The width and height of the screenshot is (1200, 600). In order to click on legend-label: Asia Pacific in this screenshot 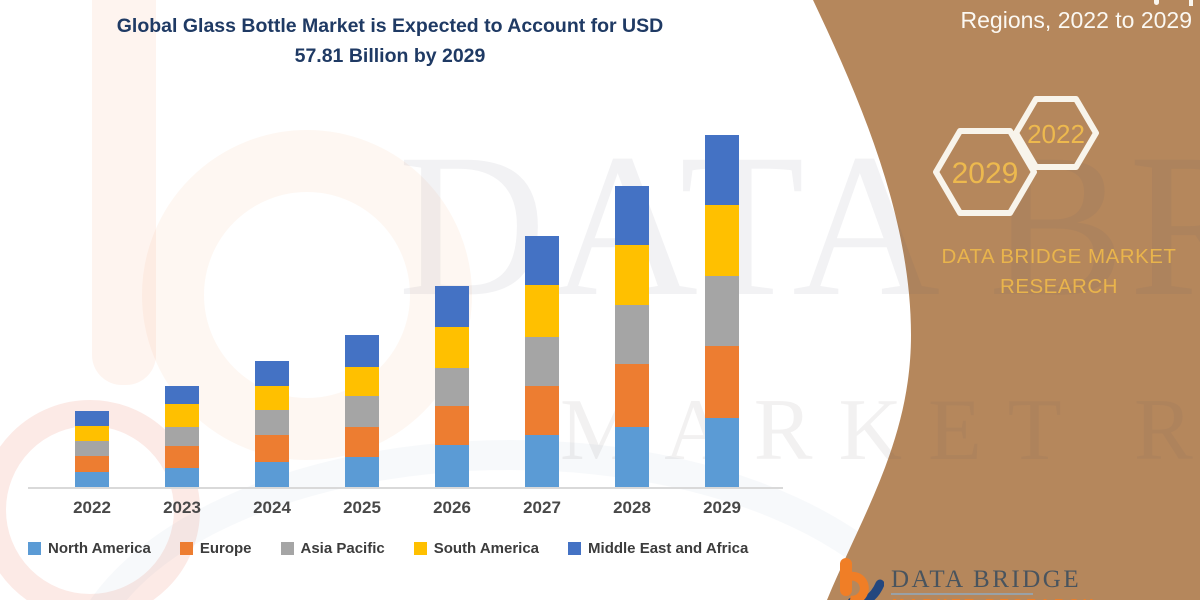, I will do `click(342, 548)`.